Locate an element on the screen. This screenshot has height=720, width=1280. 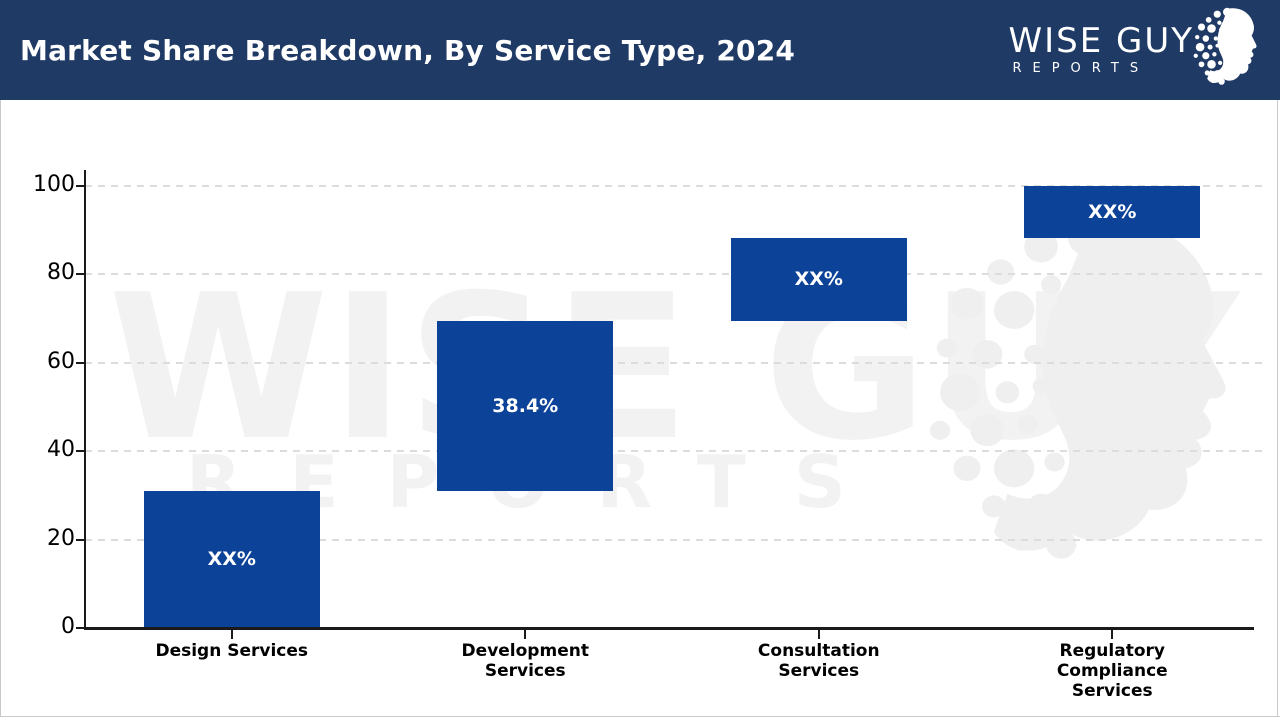
y-axis-line is located at coordinates (85, 399).